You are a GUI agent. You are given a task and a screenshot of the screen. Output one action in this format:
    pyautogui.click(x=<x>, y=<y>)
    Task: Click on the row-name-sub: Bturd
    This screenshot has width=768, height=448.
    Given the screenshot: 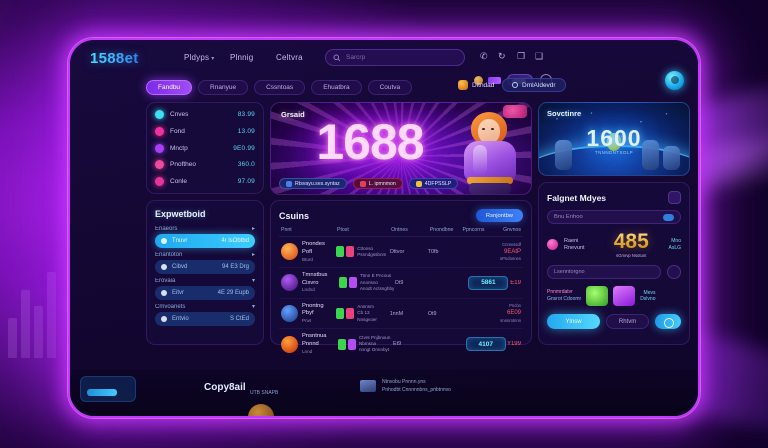 What is the action you would take?
    pyautogui.click(x=307, y=259)
    